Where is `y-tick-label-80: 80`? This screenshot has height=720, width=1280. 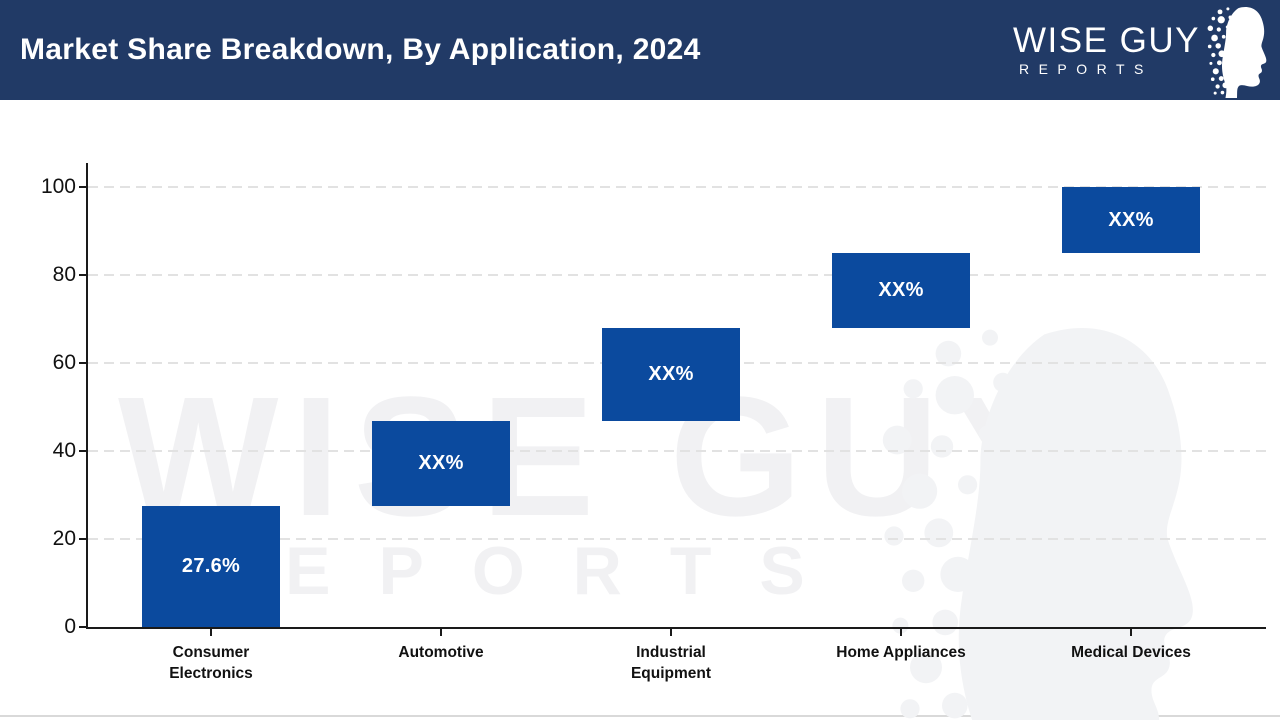 y-tick-label-80: 80 is located at coordinates (64, 274).